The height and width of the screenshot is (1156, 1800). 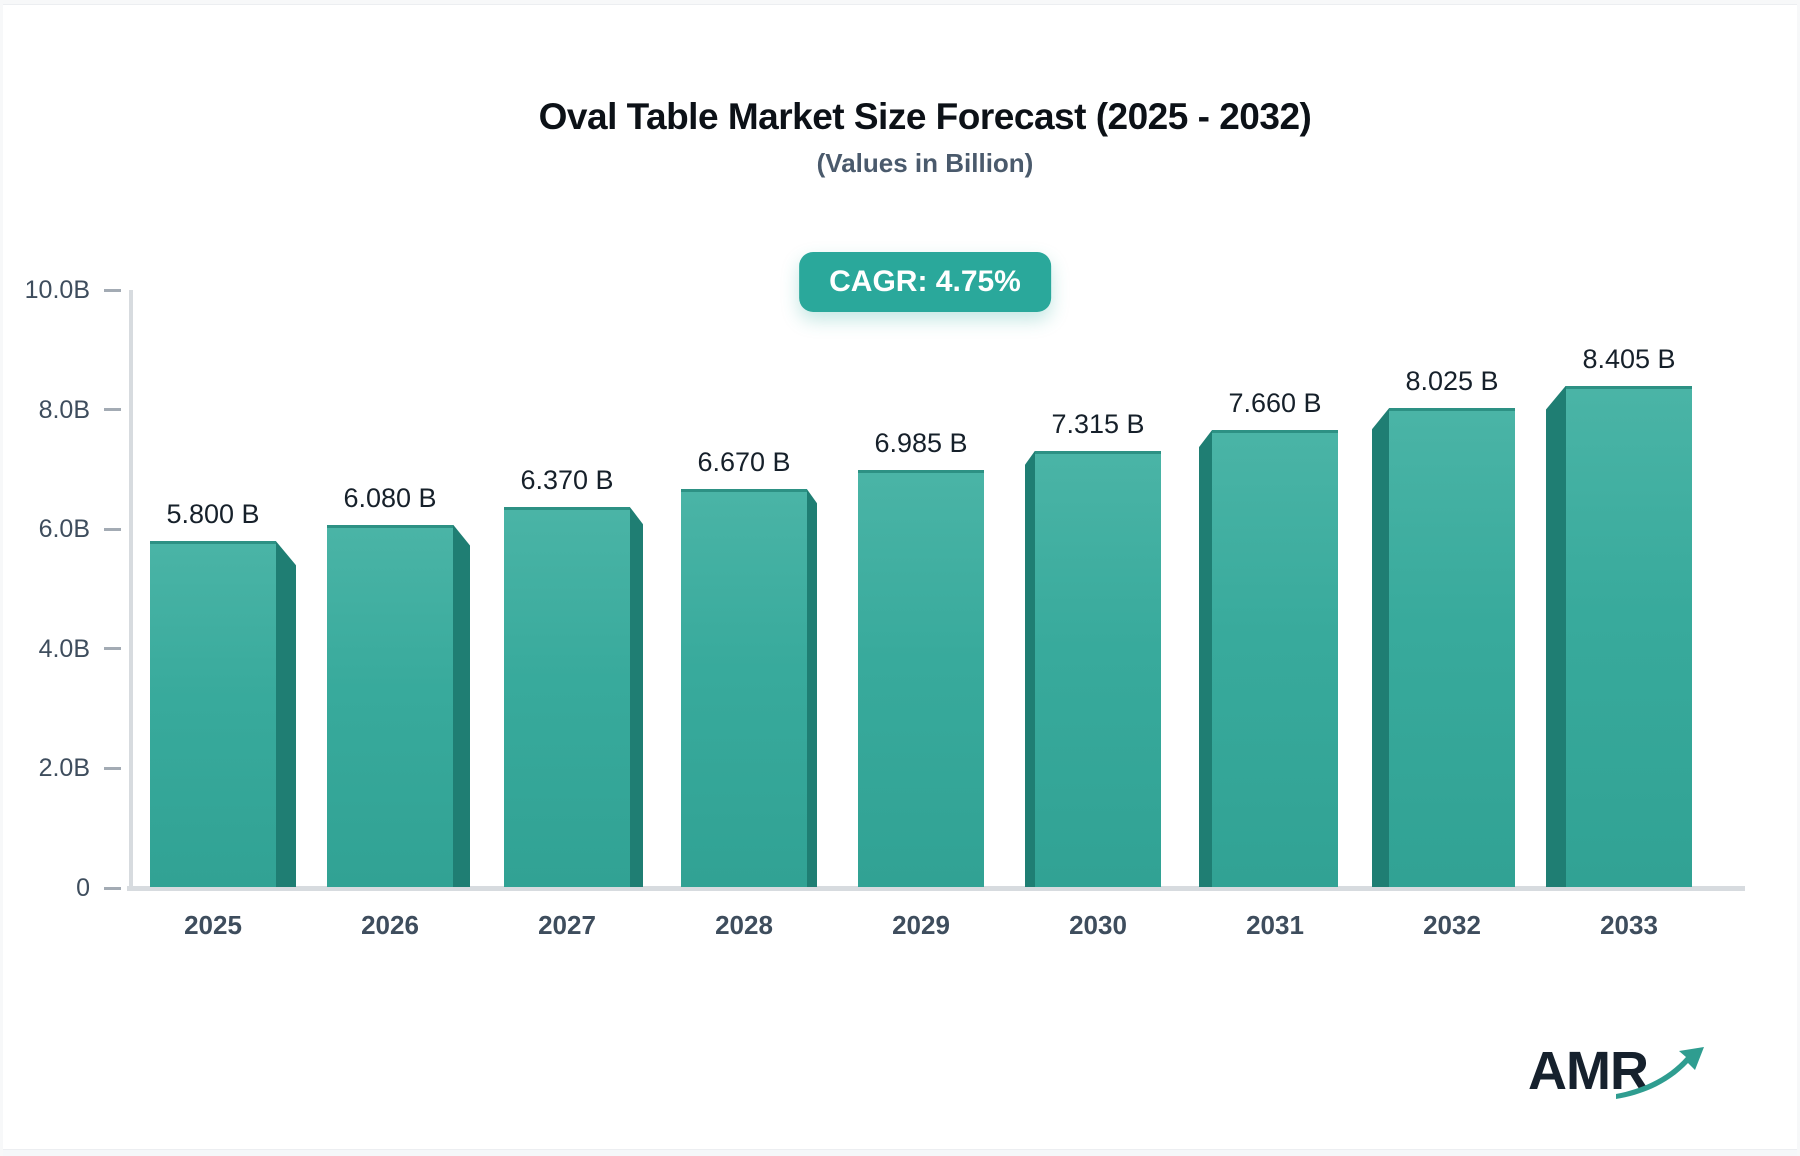 What do you see at coordinates (1452, 925) in the screenshot?
I see `x-axis-category-label: 2032` at bounding box center [1452, 925].